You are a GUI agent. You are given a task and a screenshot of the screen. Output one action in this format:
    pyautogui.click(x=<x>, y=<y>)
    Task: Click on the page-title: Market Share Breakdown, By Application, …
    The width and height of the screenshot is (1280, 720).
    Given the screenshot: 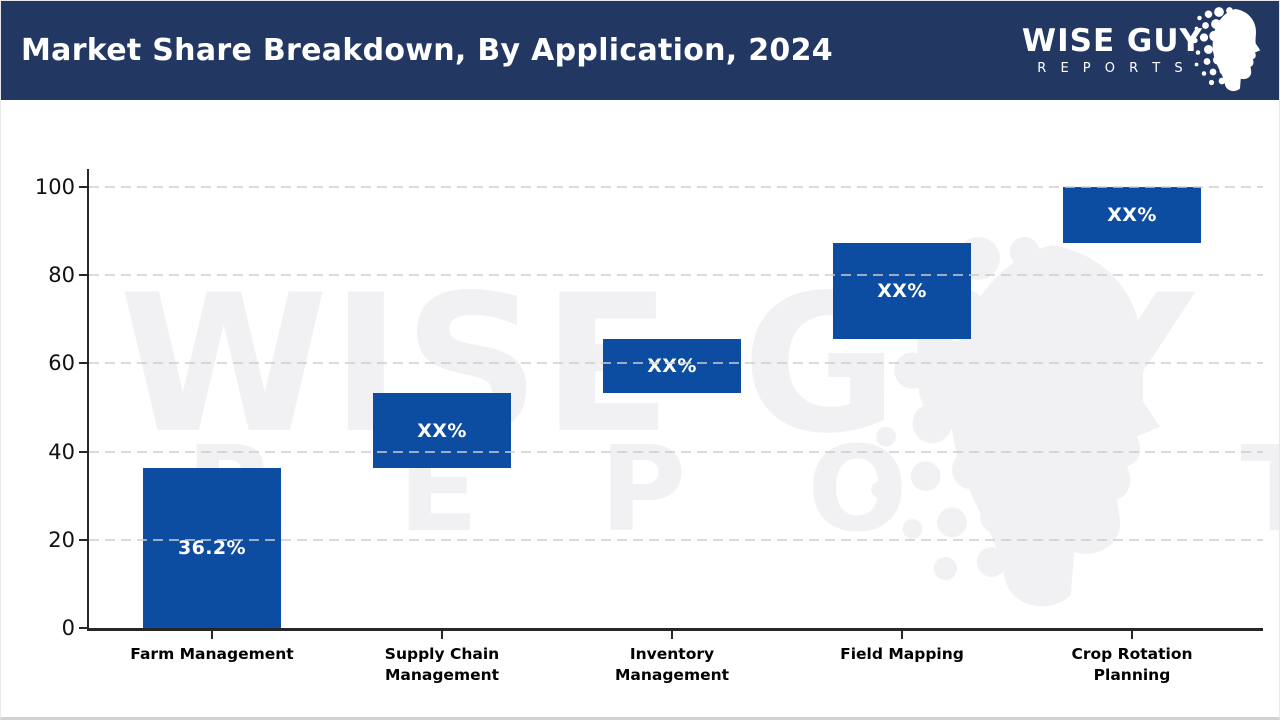 What is the action you would take?
    pyautogui.click(x=427, y=50)
    